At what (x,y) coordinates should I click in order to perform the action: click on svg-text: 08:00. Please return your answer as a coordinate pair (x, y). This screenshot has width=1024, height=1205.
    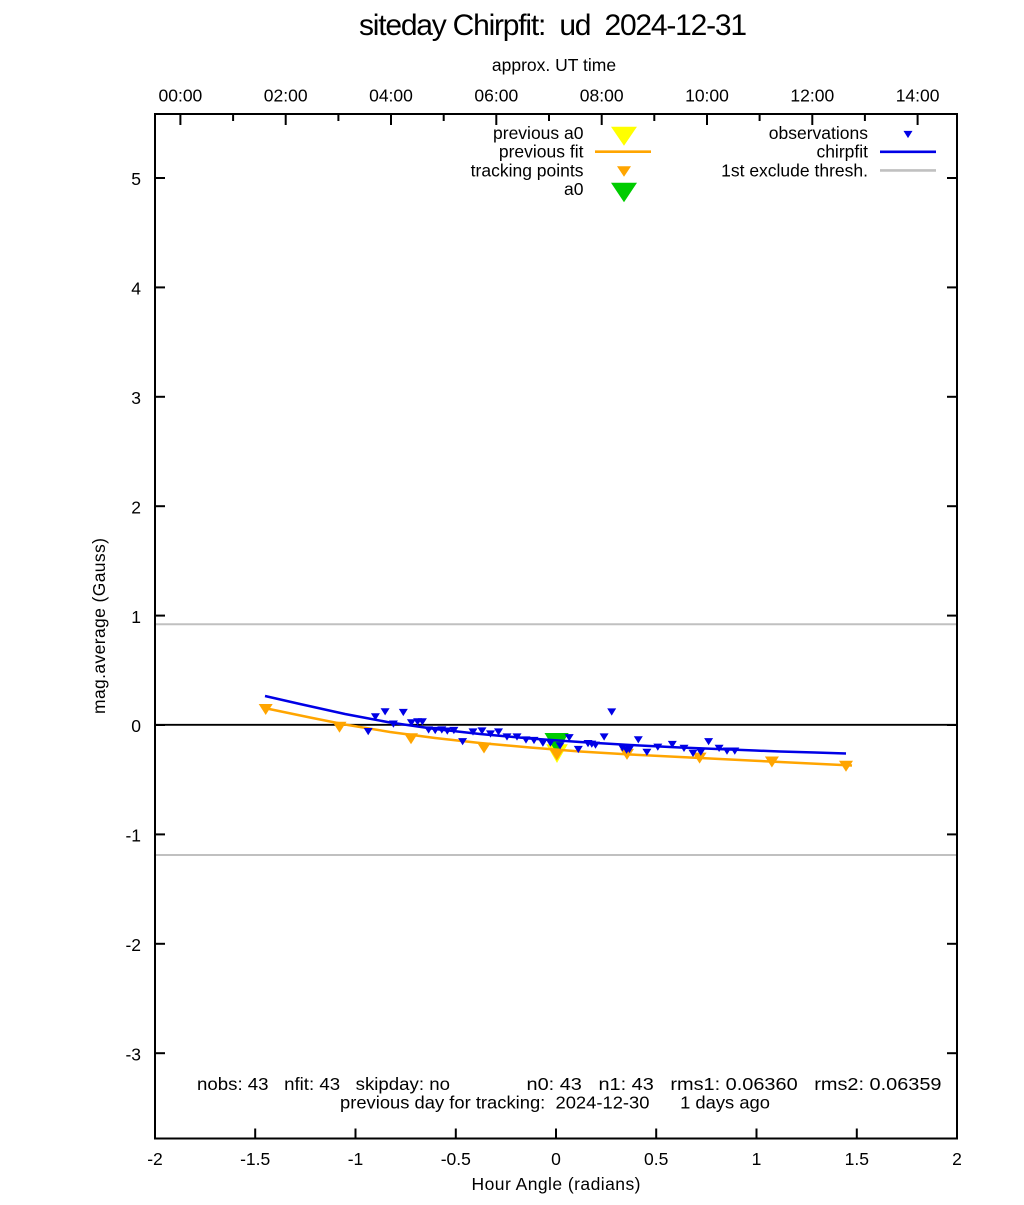
    Looking at the image, I should click on (602, 95).